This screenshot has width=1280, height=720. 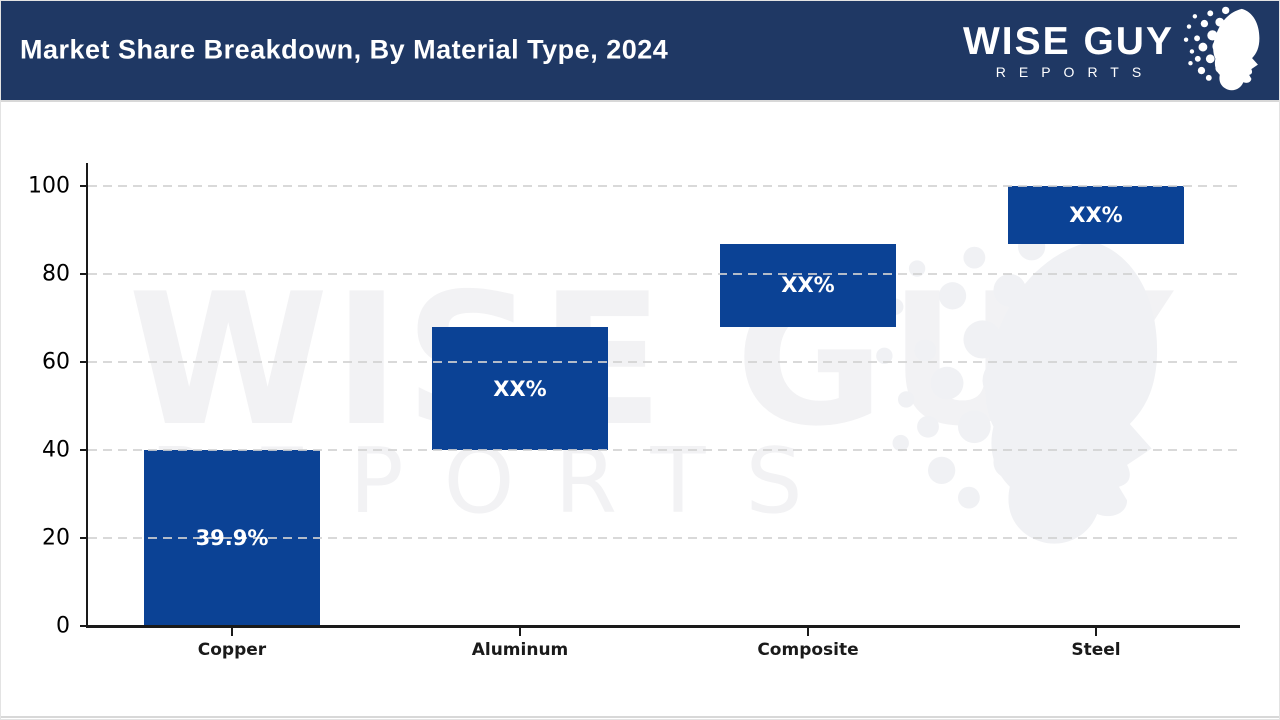 I want to click on x-tick-composite, so click(x=808, y=632).